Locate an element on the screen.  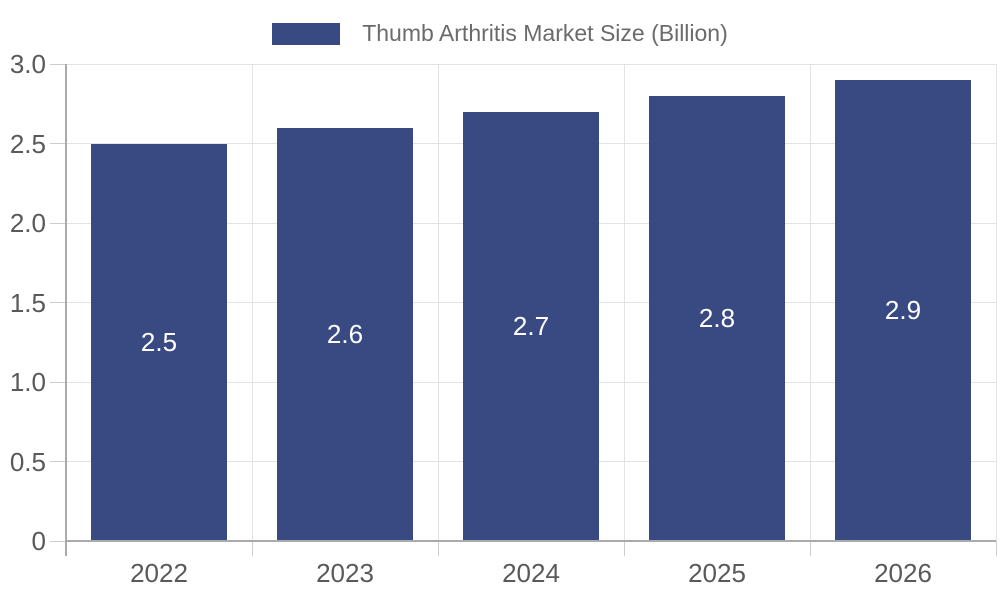
x-tick-label: 2023 is located at coordinates (345, 573).